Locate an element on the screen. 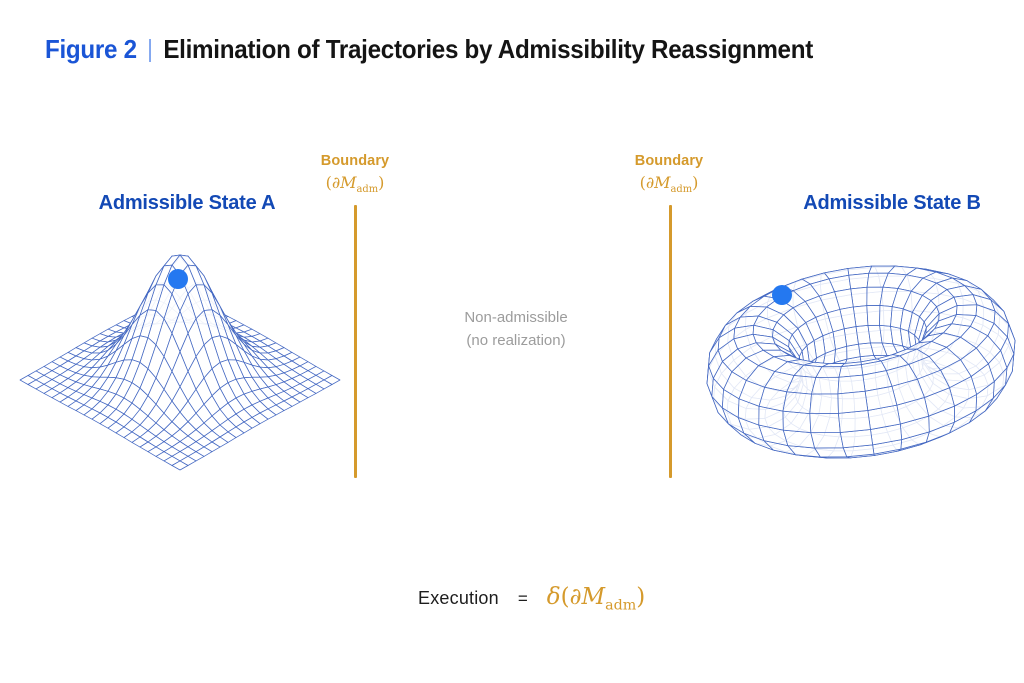 The width and height of the screenshot is (1024, 683). state-a-label: Admissible State A is located at coordinates (187, 203).